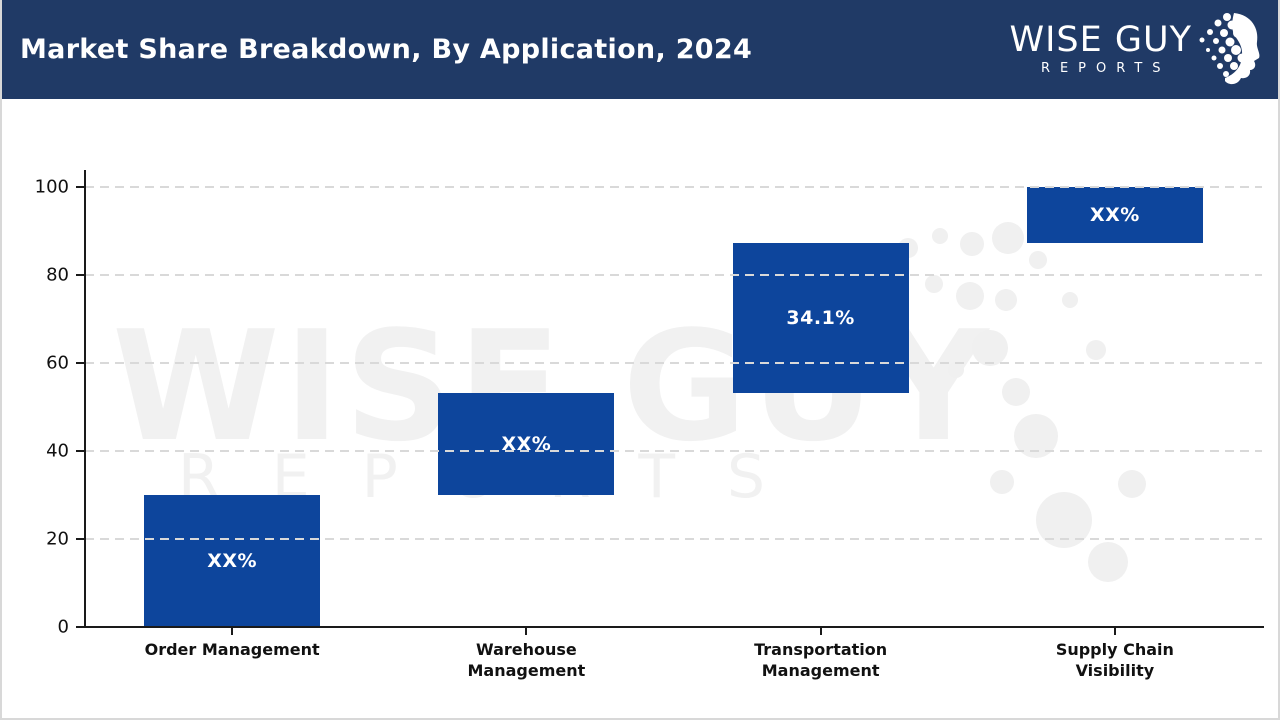 The height and width of the screenshot is (720, 1280). I want to click on bar-warehouse-management: XX%, so click(526, 443).